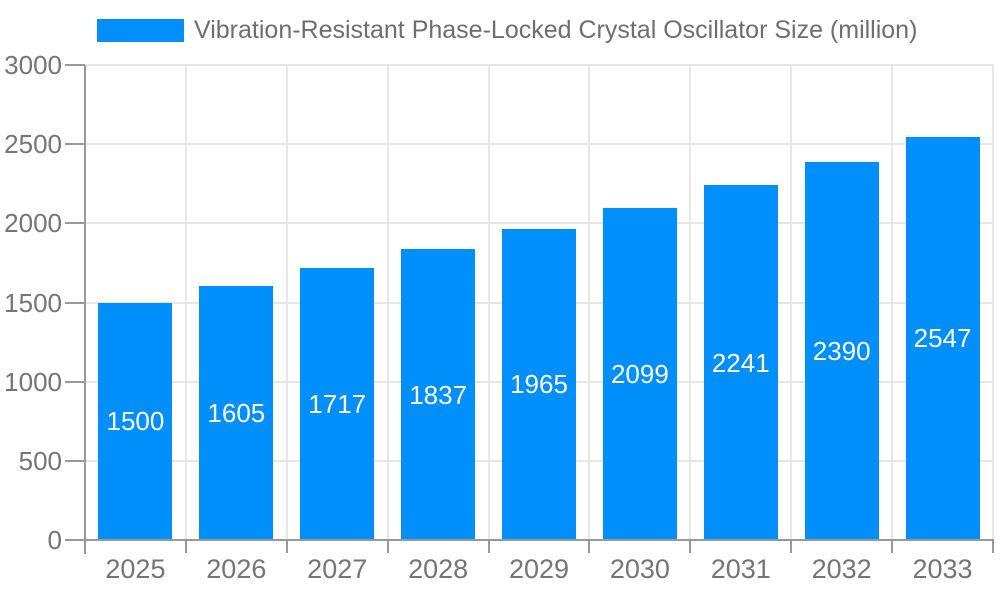 This screenshot has width=1000, height=600. I want to click on y-tick-label: 500, so click(40, 460).